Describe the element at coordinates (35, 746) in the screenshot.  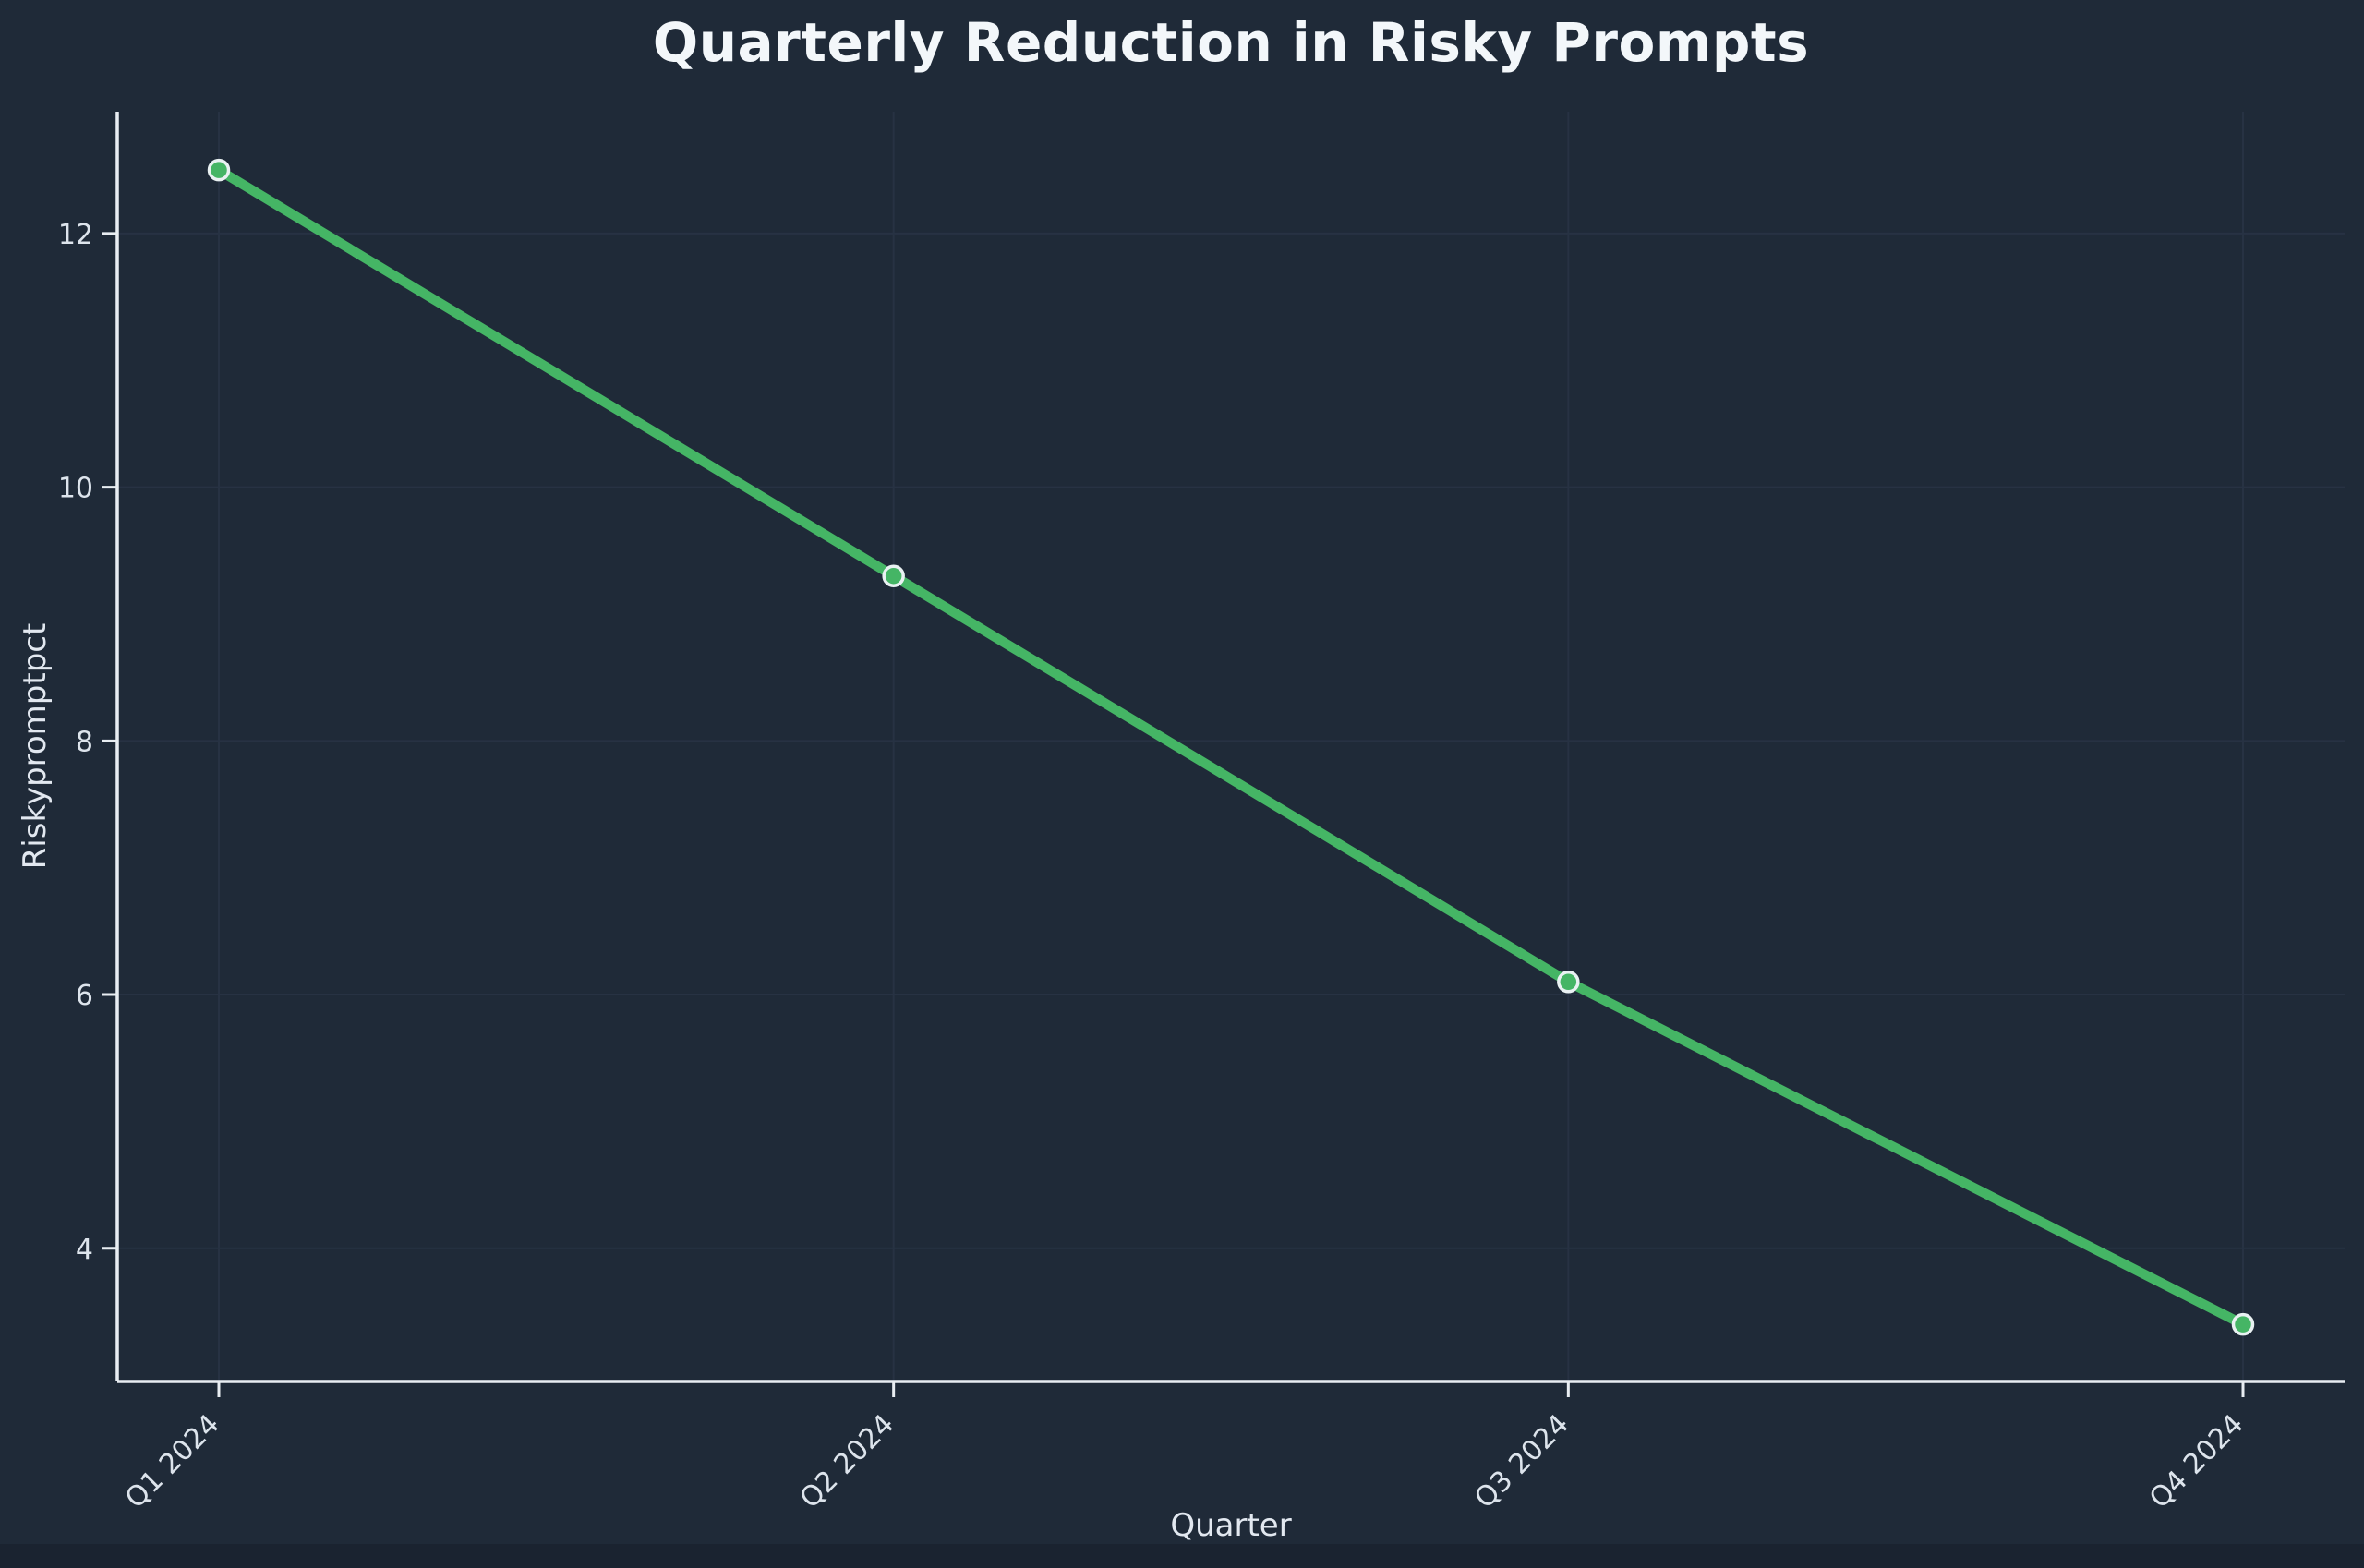
I see `y-axis-label: Riskypromptpct` at that location.